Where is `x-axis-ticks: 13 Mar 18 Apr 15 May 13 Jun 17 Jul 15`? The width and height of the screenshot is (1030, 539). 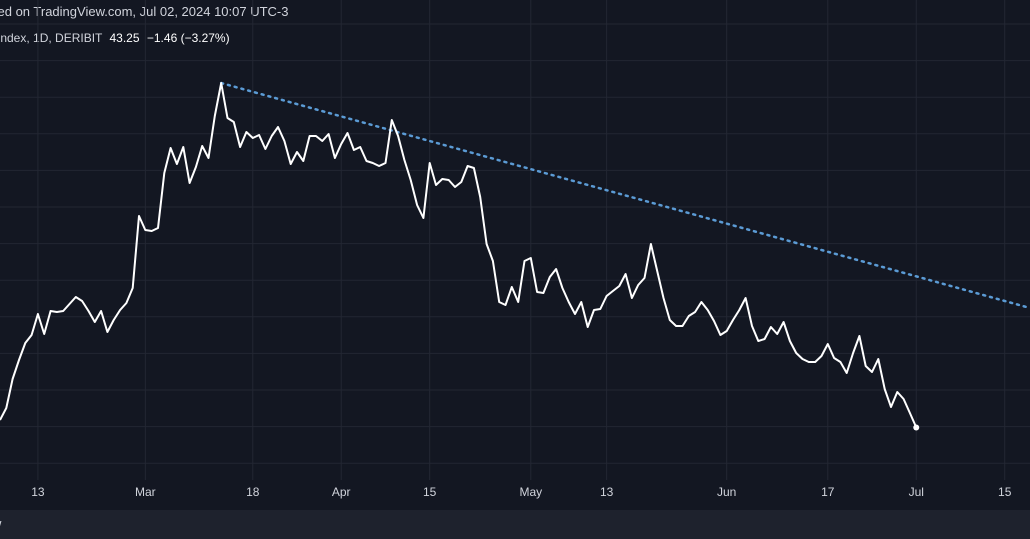
x-axis-ticks: 13 Mar 18 Apr 15 May 13 Jun 17 Jul 15 is located at coordinates (521, 492).